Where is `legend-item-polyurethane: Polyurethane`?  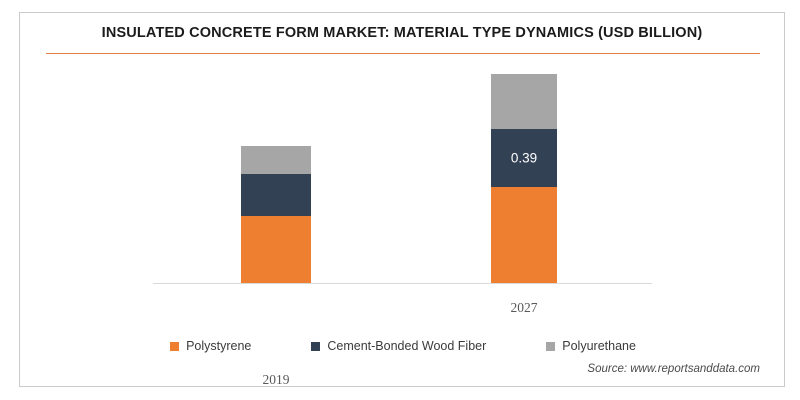
legend-item-polyurethane: Polyurethane is located at coordinates (591, 346).